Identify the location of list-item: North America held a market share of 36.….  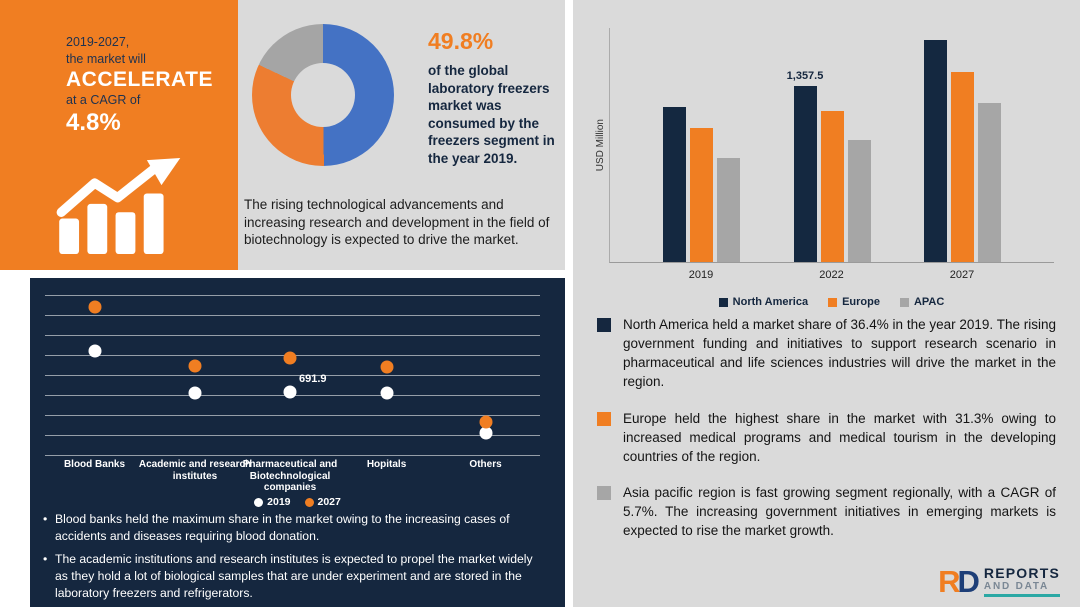
(826, 353).